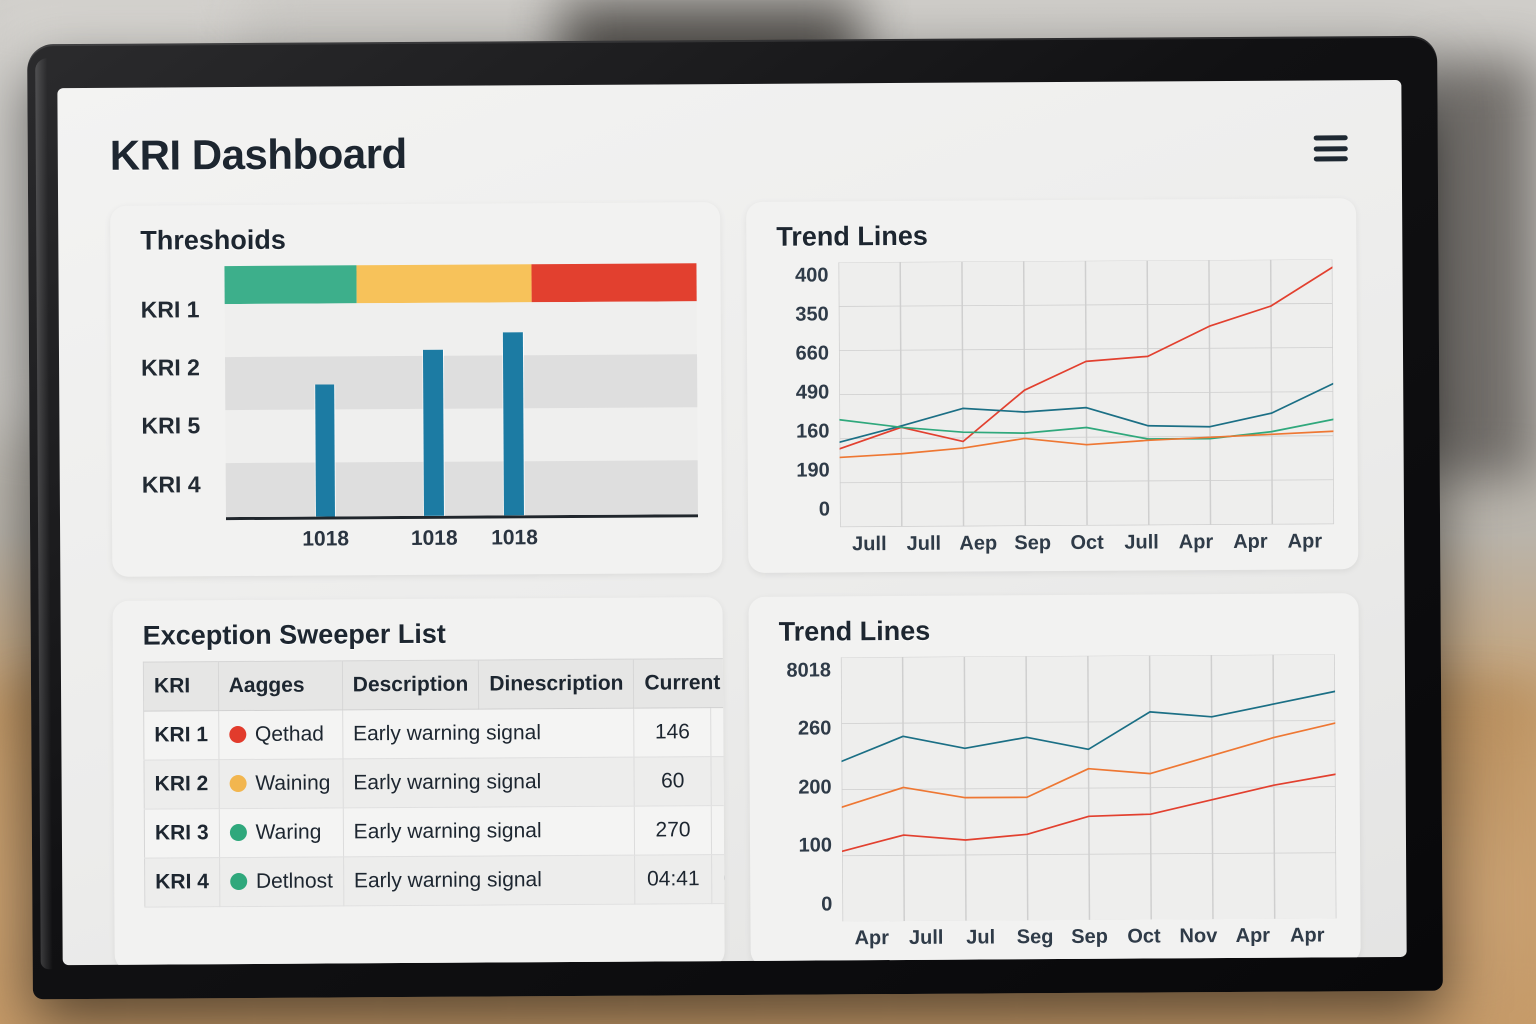 The width and height of the screenshot is (1536, 1024). I want to click on table-row: KRI 2 Waining Early warning signal60210, so click(434, 782).